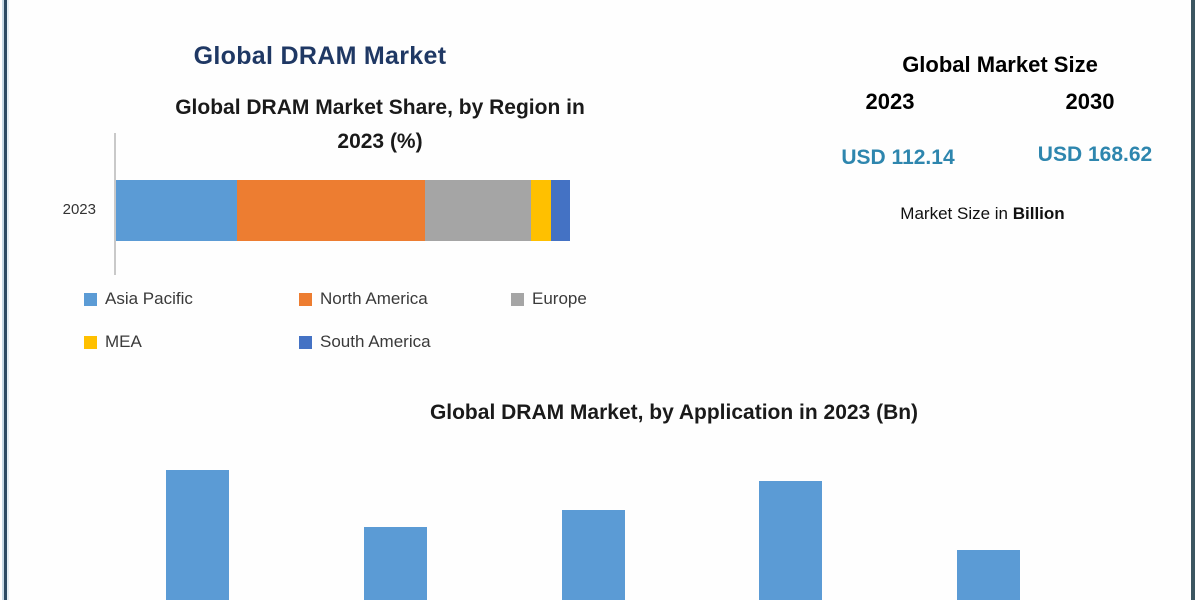 This screenshot has height=600, width=1200. I want to click on legend-swatch-europe, so click(517, 299).